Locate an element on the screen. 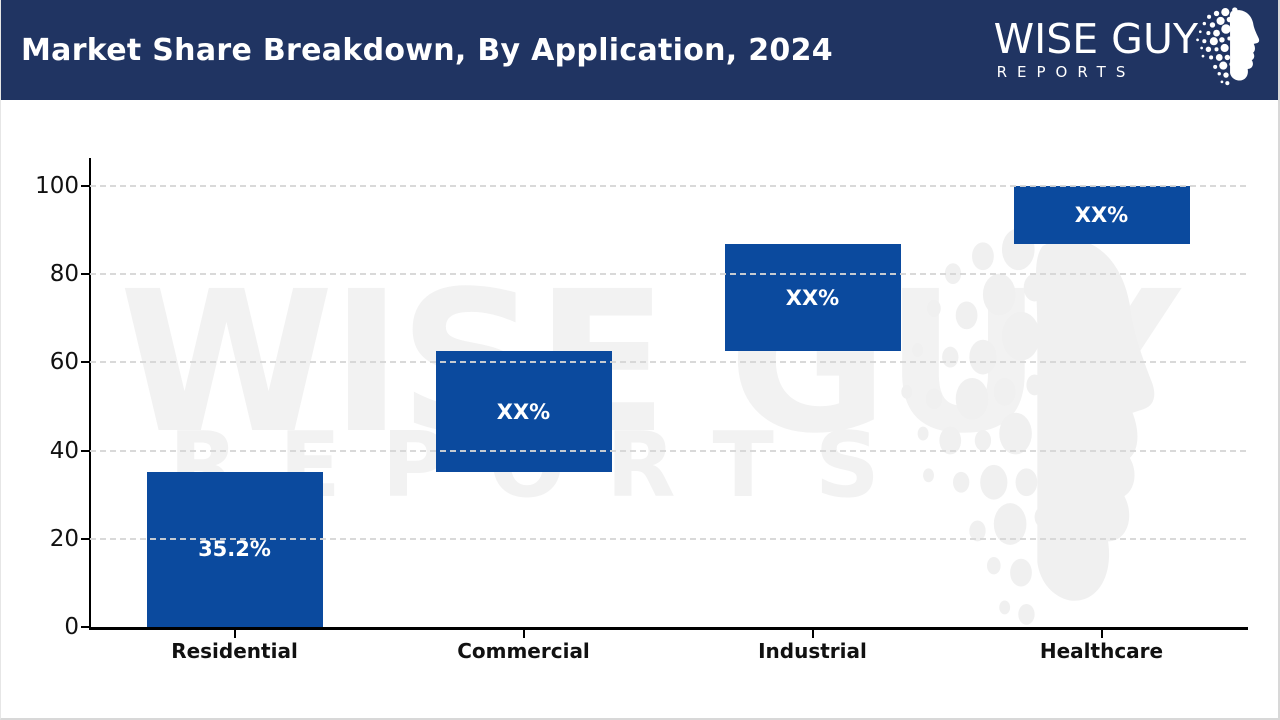 The image size is (1280, 720). x-category-label: Residential is located at coordinates (234, 651).